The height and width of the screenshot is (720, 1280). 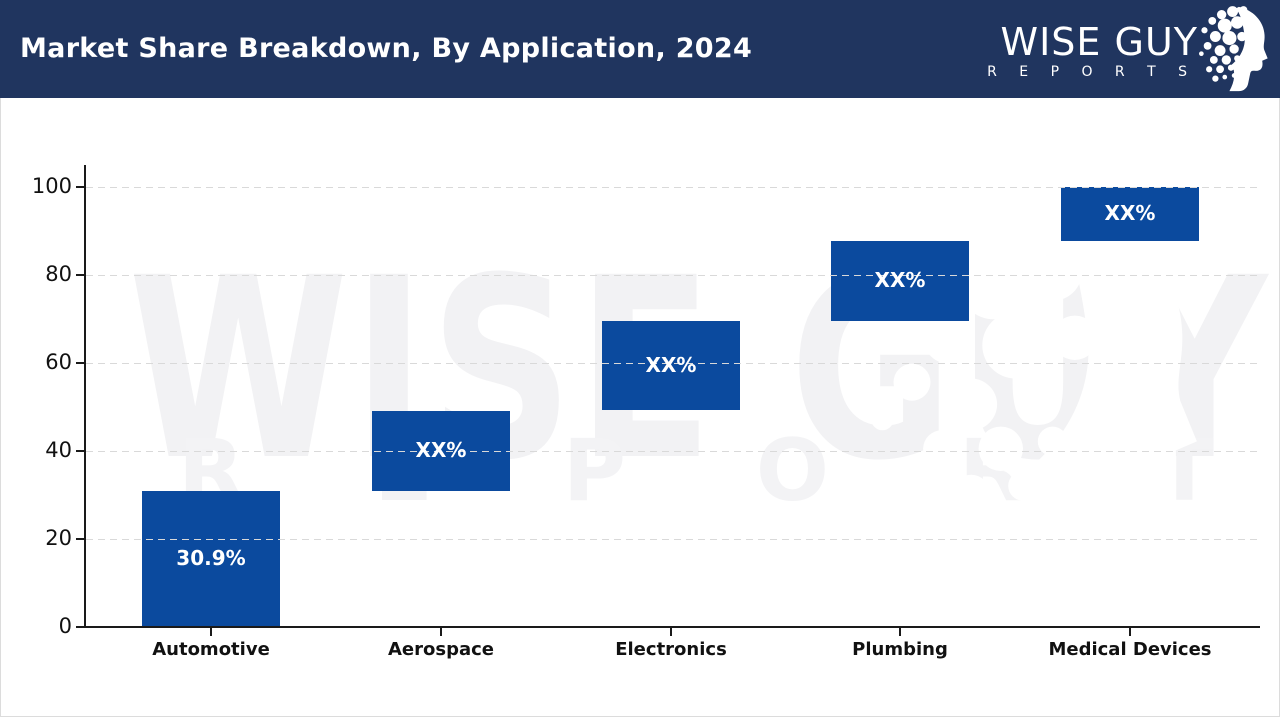 I want to click on logo-subtitle: R E P O R T S, so click(x=1091, y=72).